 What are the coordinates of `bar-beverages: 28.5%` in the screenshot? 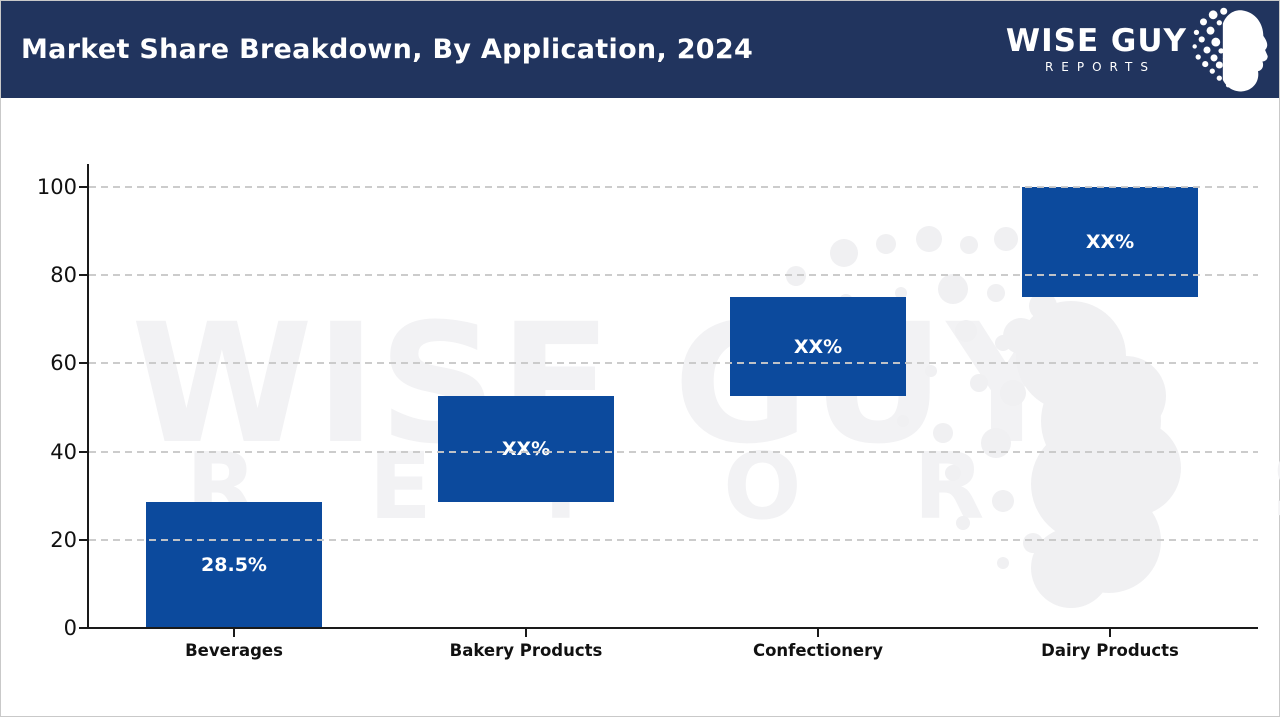 It's located at (234, 565).